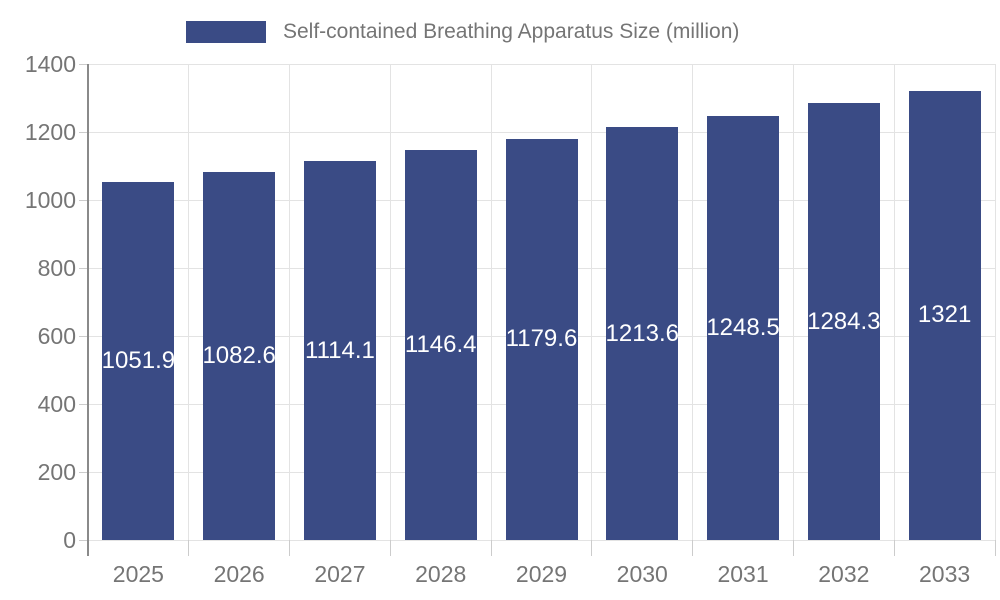 This screenshot has height=600, width=1000. What do you see at coordinates (56, 404) in the screenshot?
I see `y-tick-label: 400` at bounding box center [56, 404].